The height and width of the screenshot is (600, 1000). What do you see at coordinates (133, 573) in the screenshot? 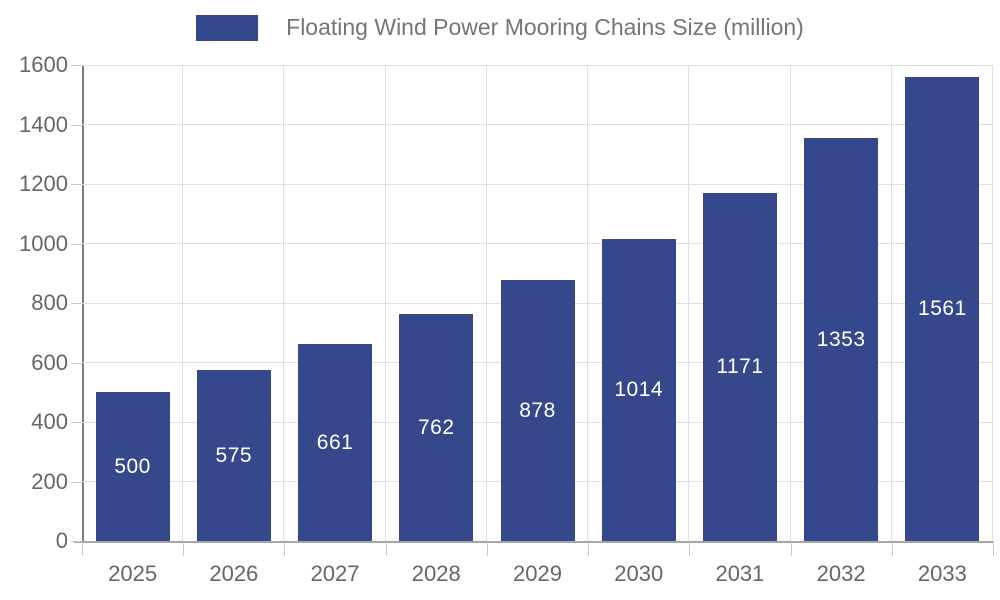
I see `x-tick-label: 2025` at bounding box center [133, 573].